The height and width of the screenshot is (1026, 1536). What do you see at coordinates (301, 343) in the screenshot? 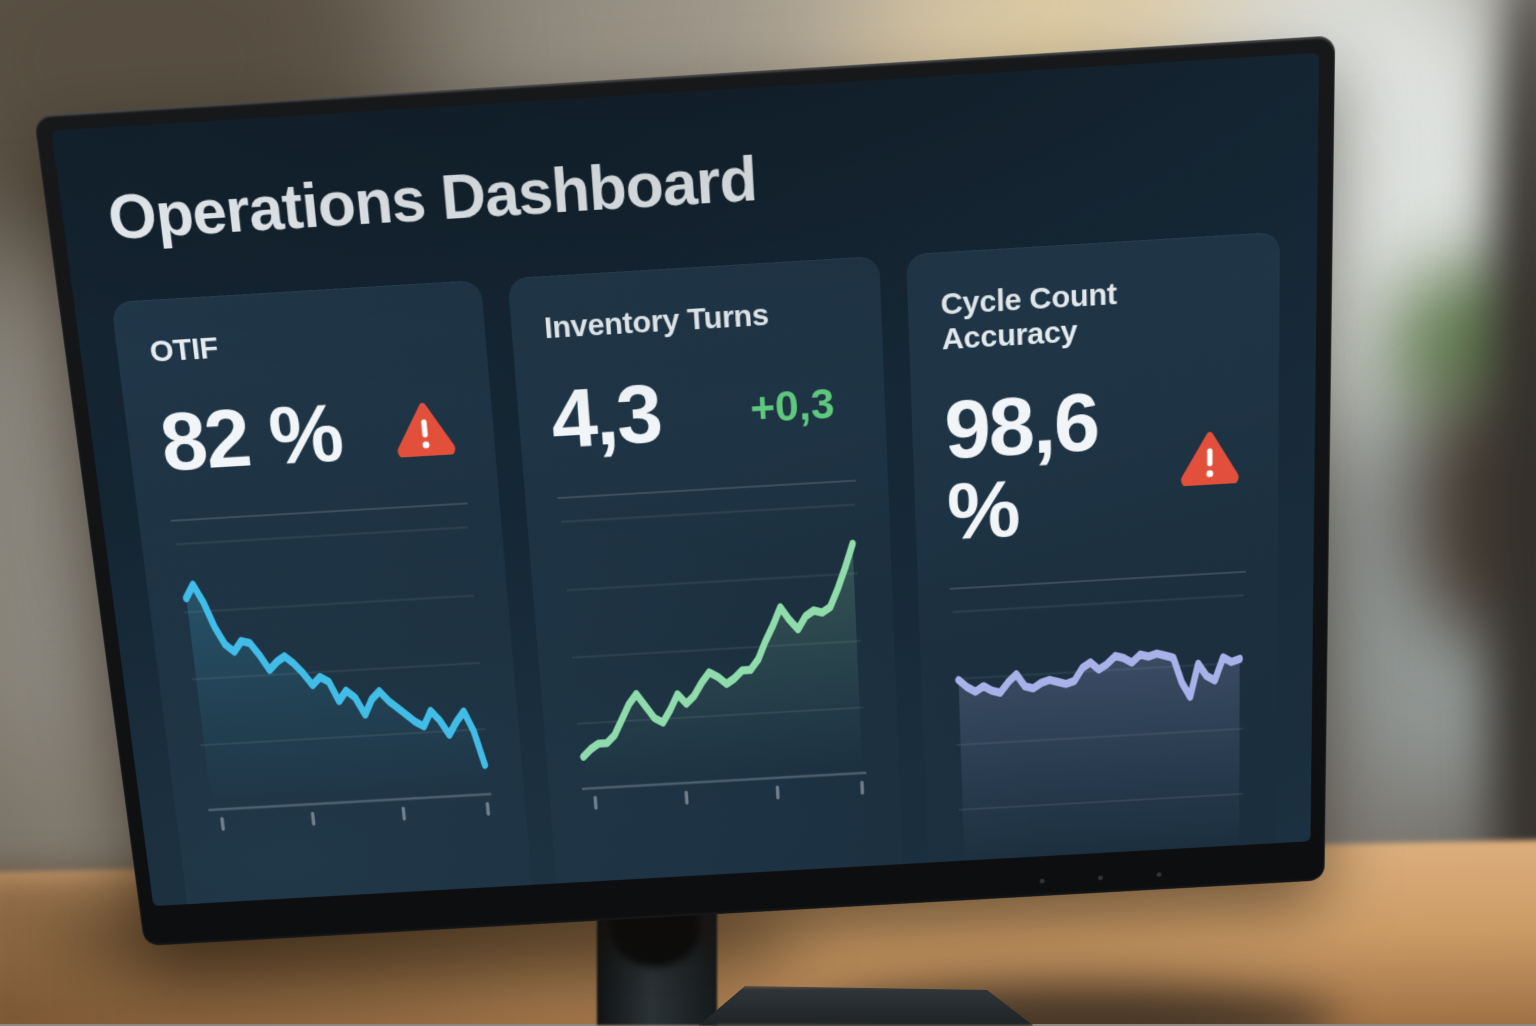
I see `kpi-label: OTIF` at bounding box center [301, 343].